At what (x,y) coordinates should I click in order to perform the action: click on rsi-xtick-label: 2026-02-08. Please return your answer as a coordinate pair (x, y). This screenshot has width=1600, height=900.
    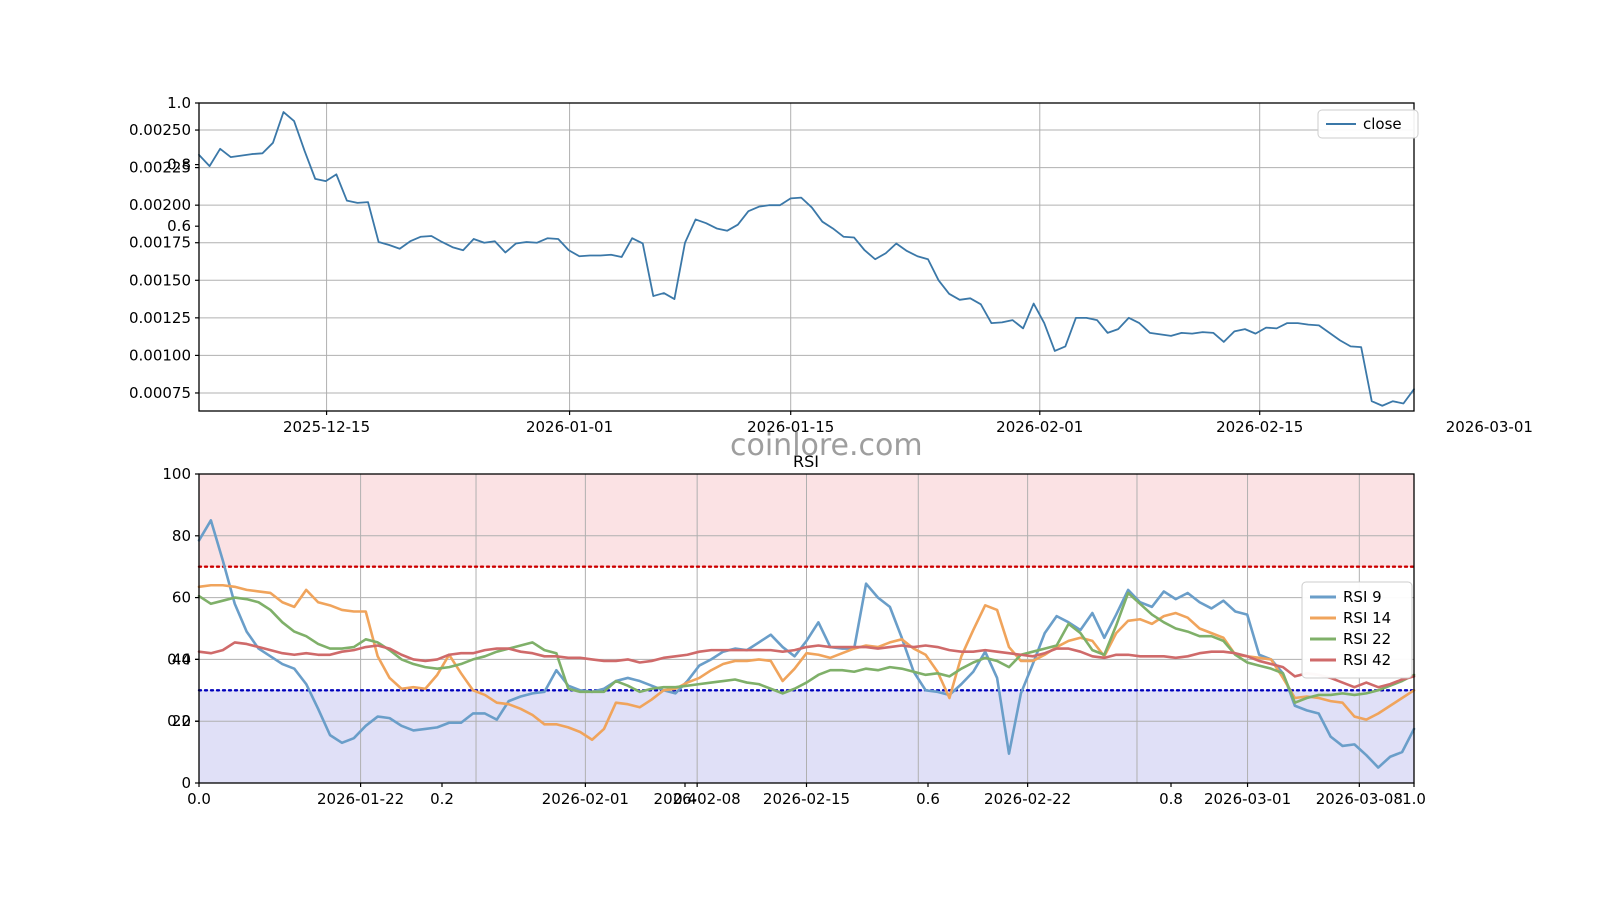
    Looking at the image, I should click on (697, 799).